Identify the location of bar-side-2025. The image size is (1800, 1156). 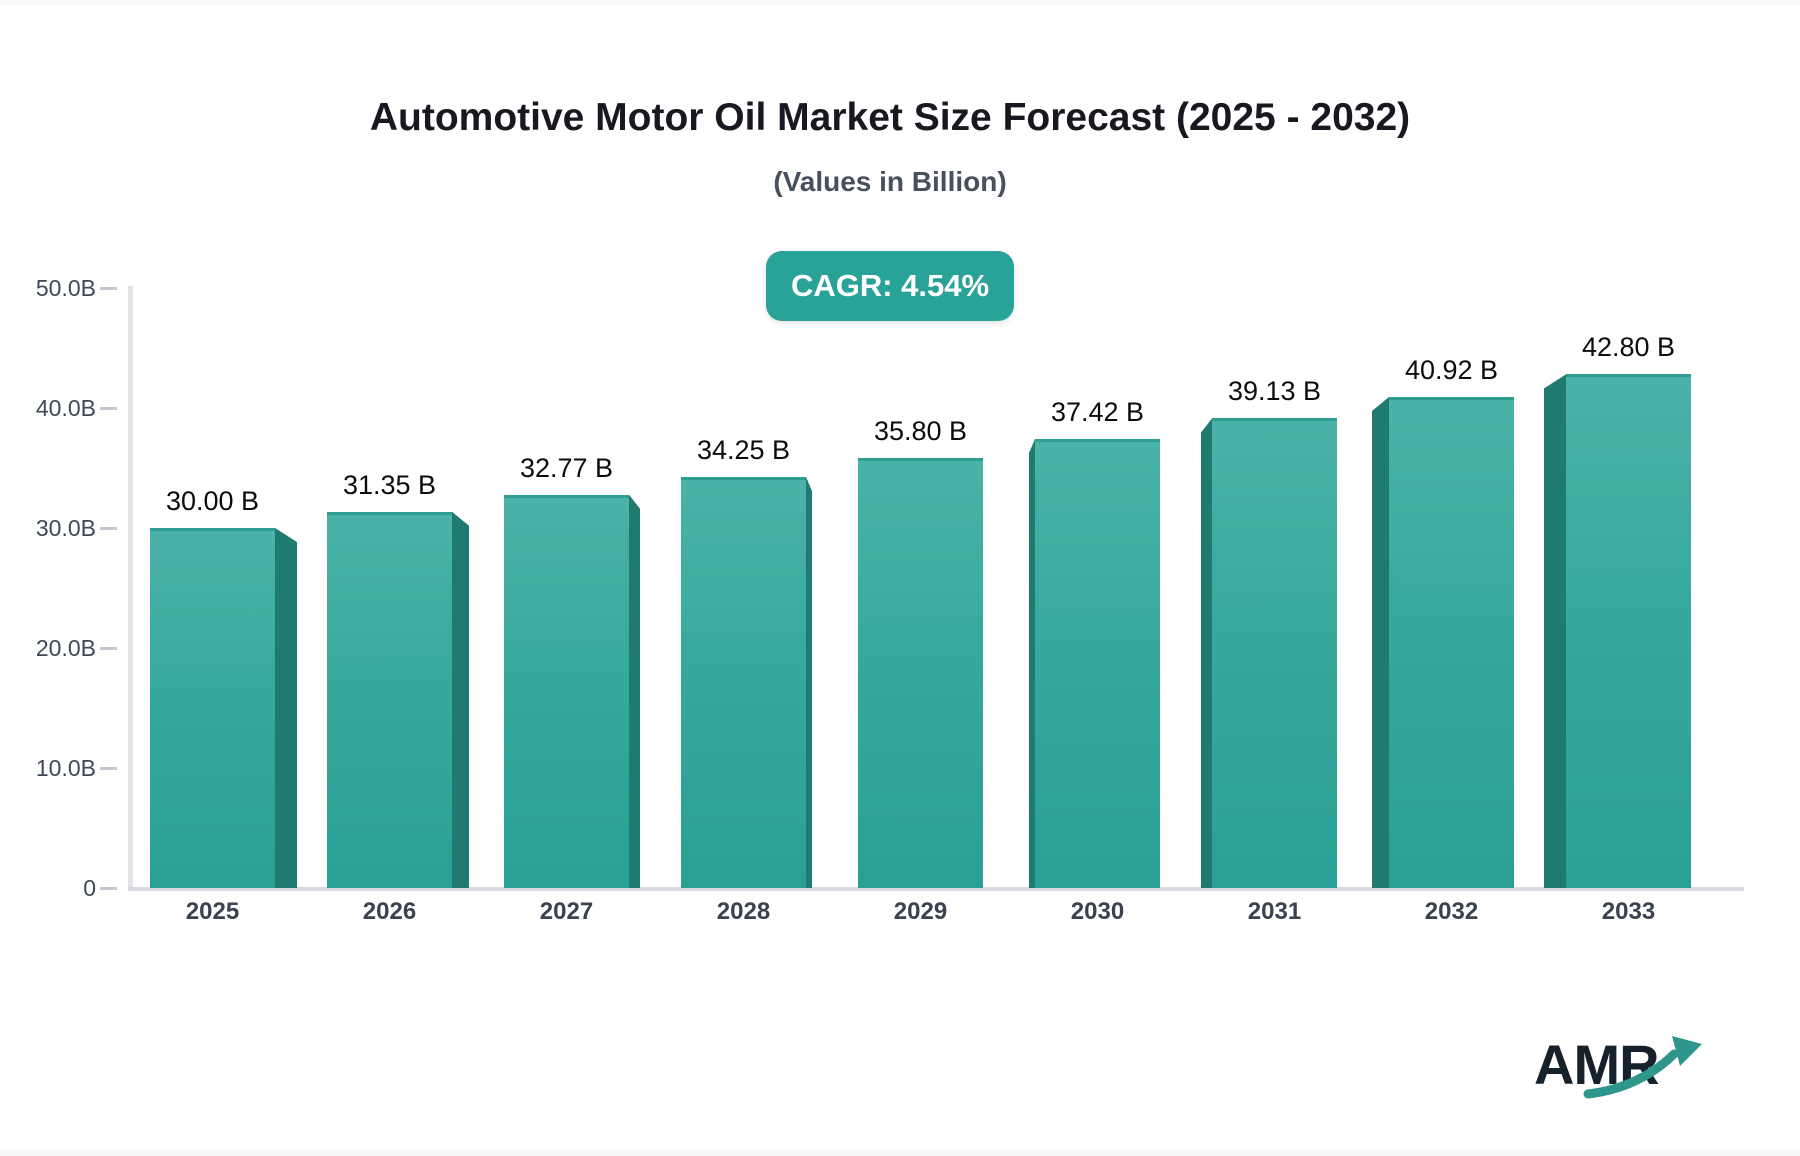
(286, 708).